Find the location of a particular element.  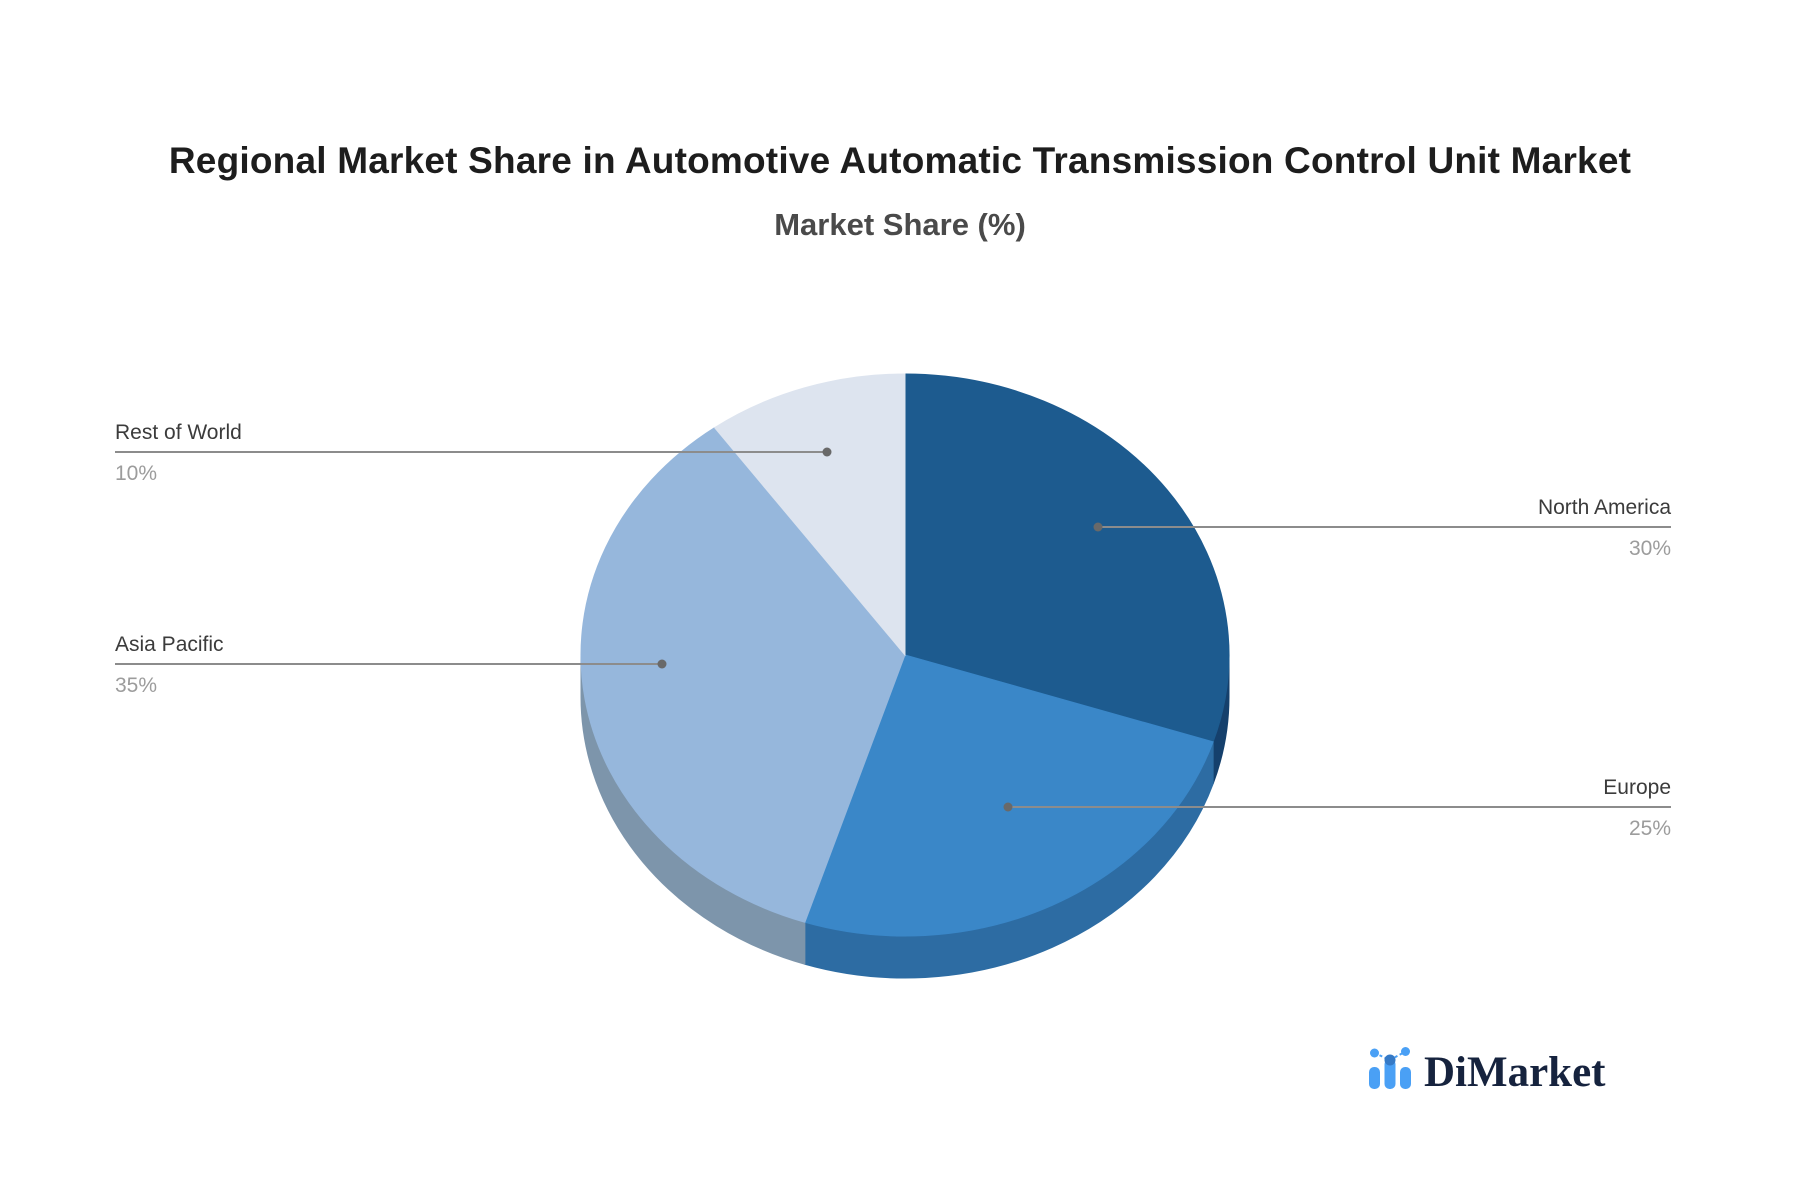

anchor-dot-europe is located at coordinates (1008, 807).